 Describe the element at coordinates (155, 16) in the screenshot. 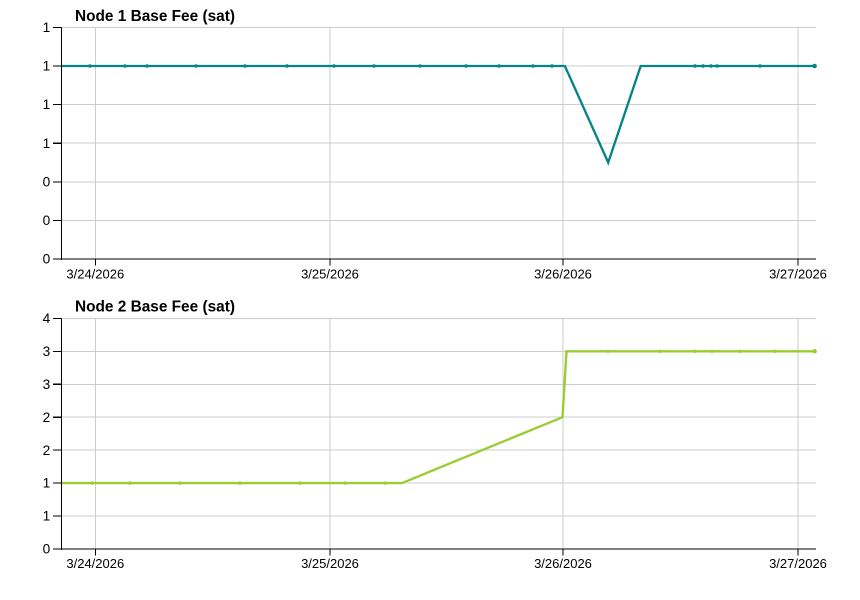

I see `svg-text: Node 1 Base Fee (sat)` at that location.